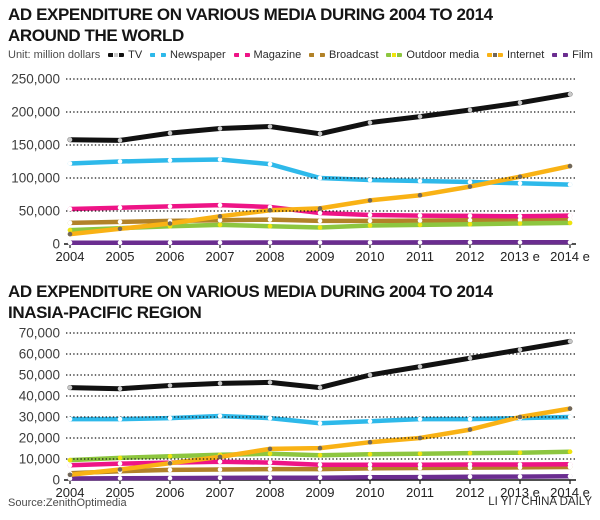 The image size is (600, 520). Describe the element at coordinates (241, 55) in the screenshot. I see `magazine-line-swatch-icon` at that location.